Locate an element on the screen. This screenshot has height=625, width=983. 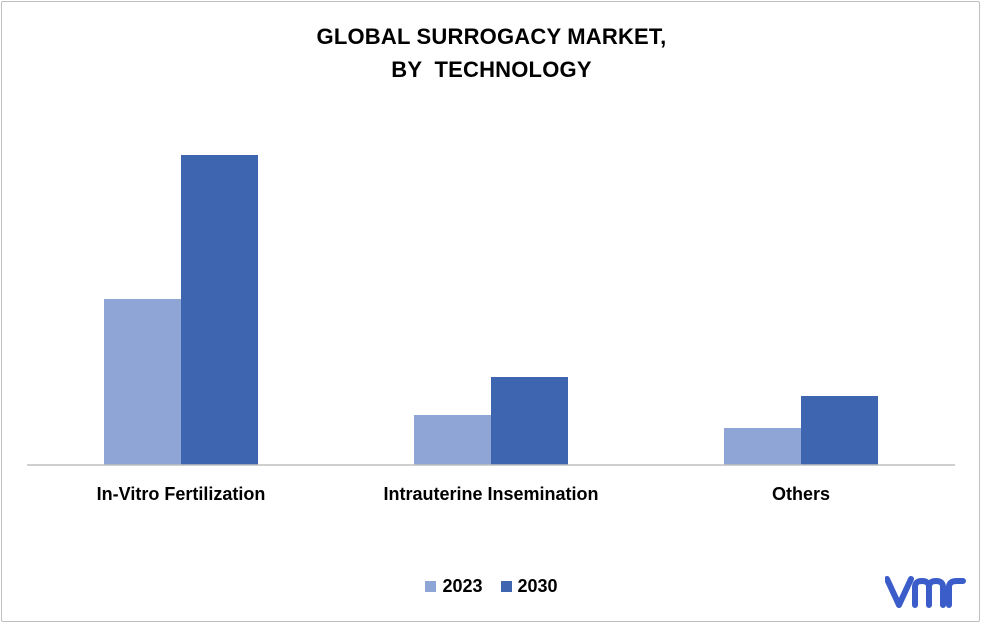
legend-label-2030: 2030 is located at coordinates (537, 586).